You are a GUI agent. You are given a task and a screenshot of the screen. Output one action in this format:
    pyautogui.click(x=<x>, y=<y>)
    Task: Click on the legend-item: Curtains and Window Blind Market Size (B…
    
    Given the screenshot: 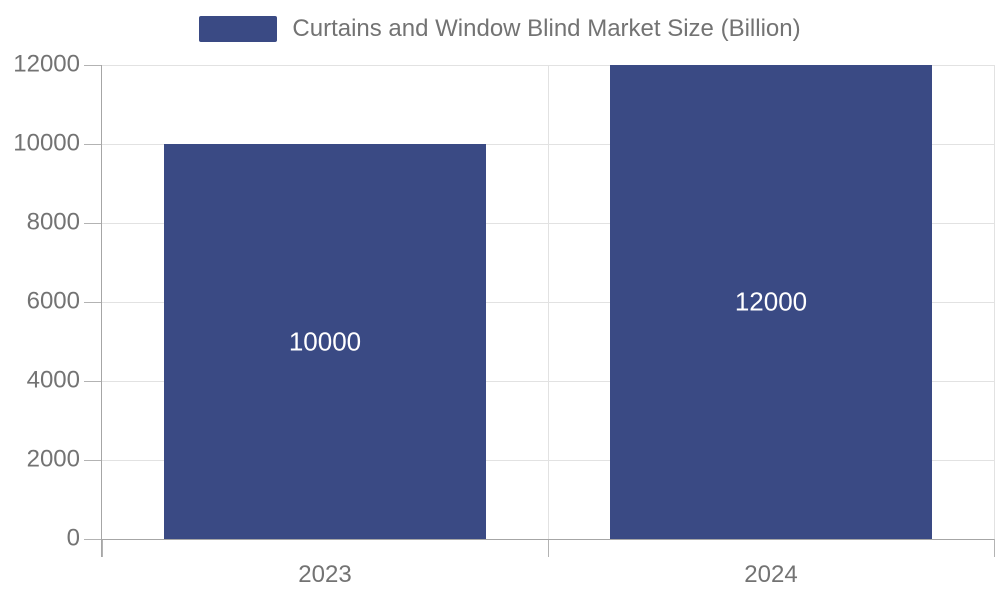 What is the action you would take?
    pyautogui.click(x=500, y=29)
    